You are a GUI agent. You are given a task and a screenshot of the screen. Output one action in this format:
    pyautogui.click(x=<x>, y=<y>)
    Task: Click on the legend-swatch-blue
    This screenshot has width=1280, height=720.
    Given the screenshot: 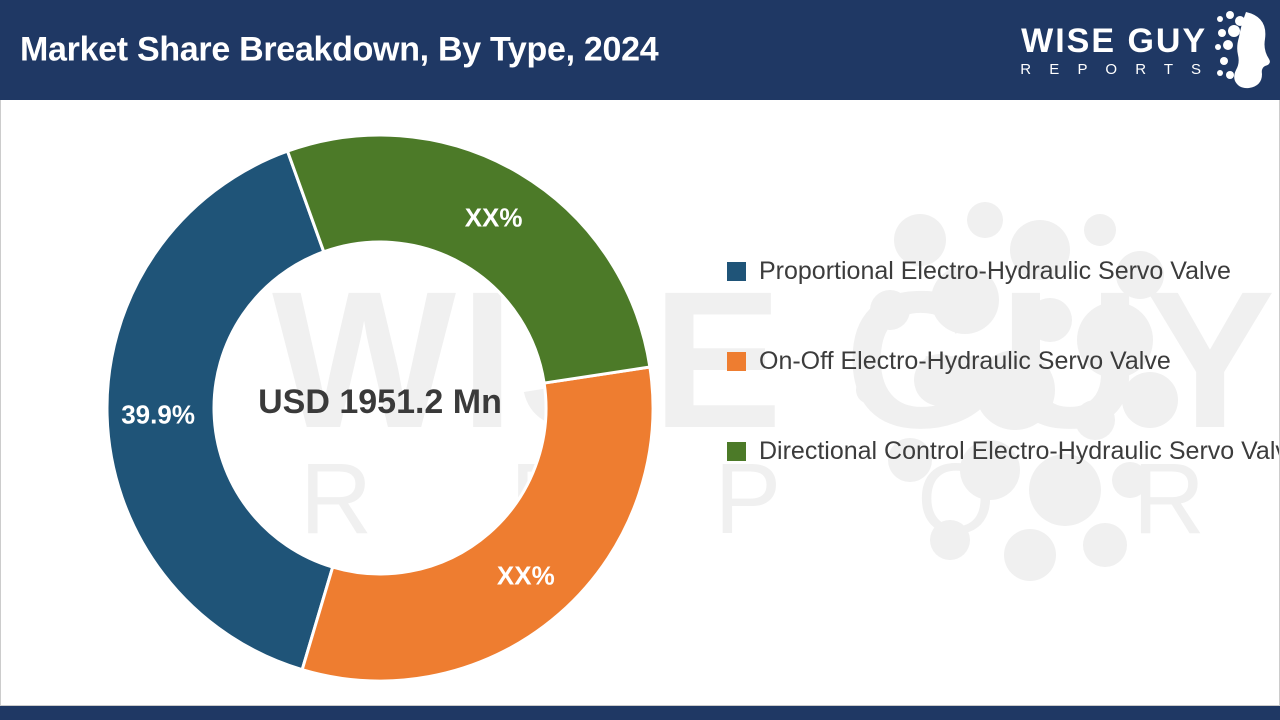 What is the action you would take?
    pyautogui.click(x=736, y=271)
    